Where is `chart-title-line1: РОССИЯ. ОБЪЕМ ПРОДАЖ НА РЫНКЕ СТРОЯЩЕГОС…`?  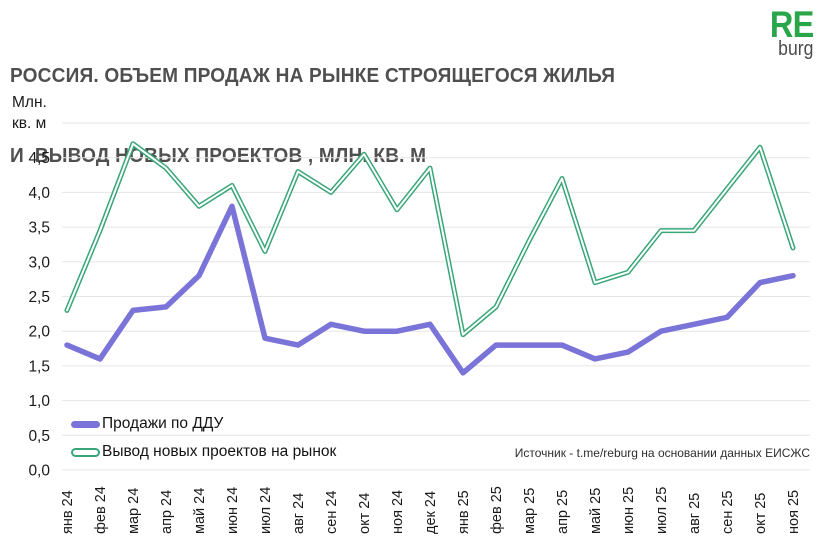
chart-title-line1: РОССИЯ. ОБЪЕМ ПРОДАЖ НА РЫНКЕ СТРОЯЩЕГОС… is located at coordinates (313, 75).